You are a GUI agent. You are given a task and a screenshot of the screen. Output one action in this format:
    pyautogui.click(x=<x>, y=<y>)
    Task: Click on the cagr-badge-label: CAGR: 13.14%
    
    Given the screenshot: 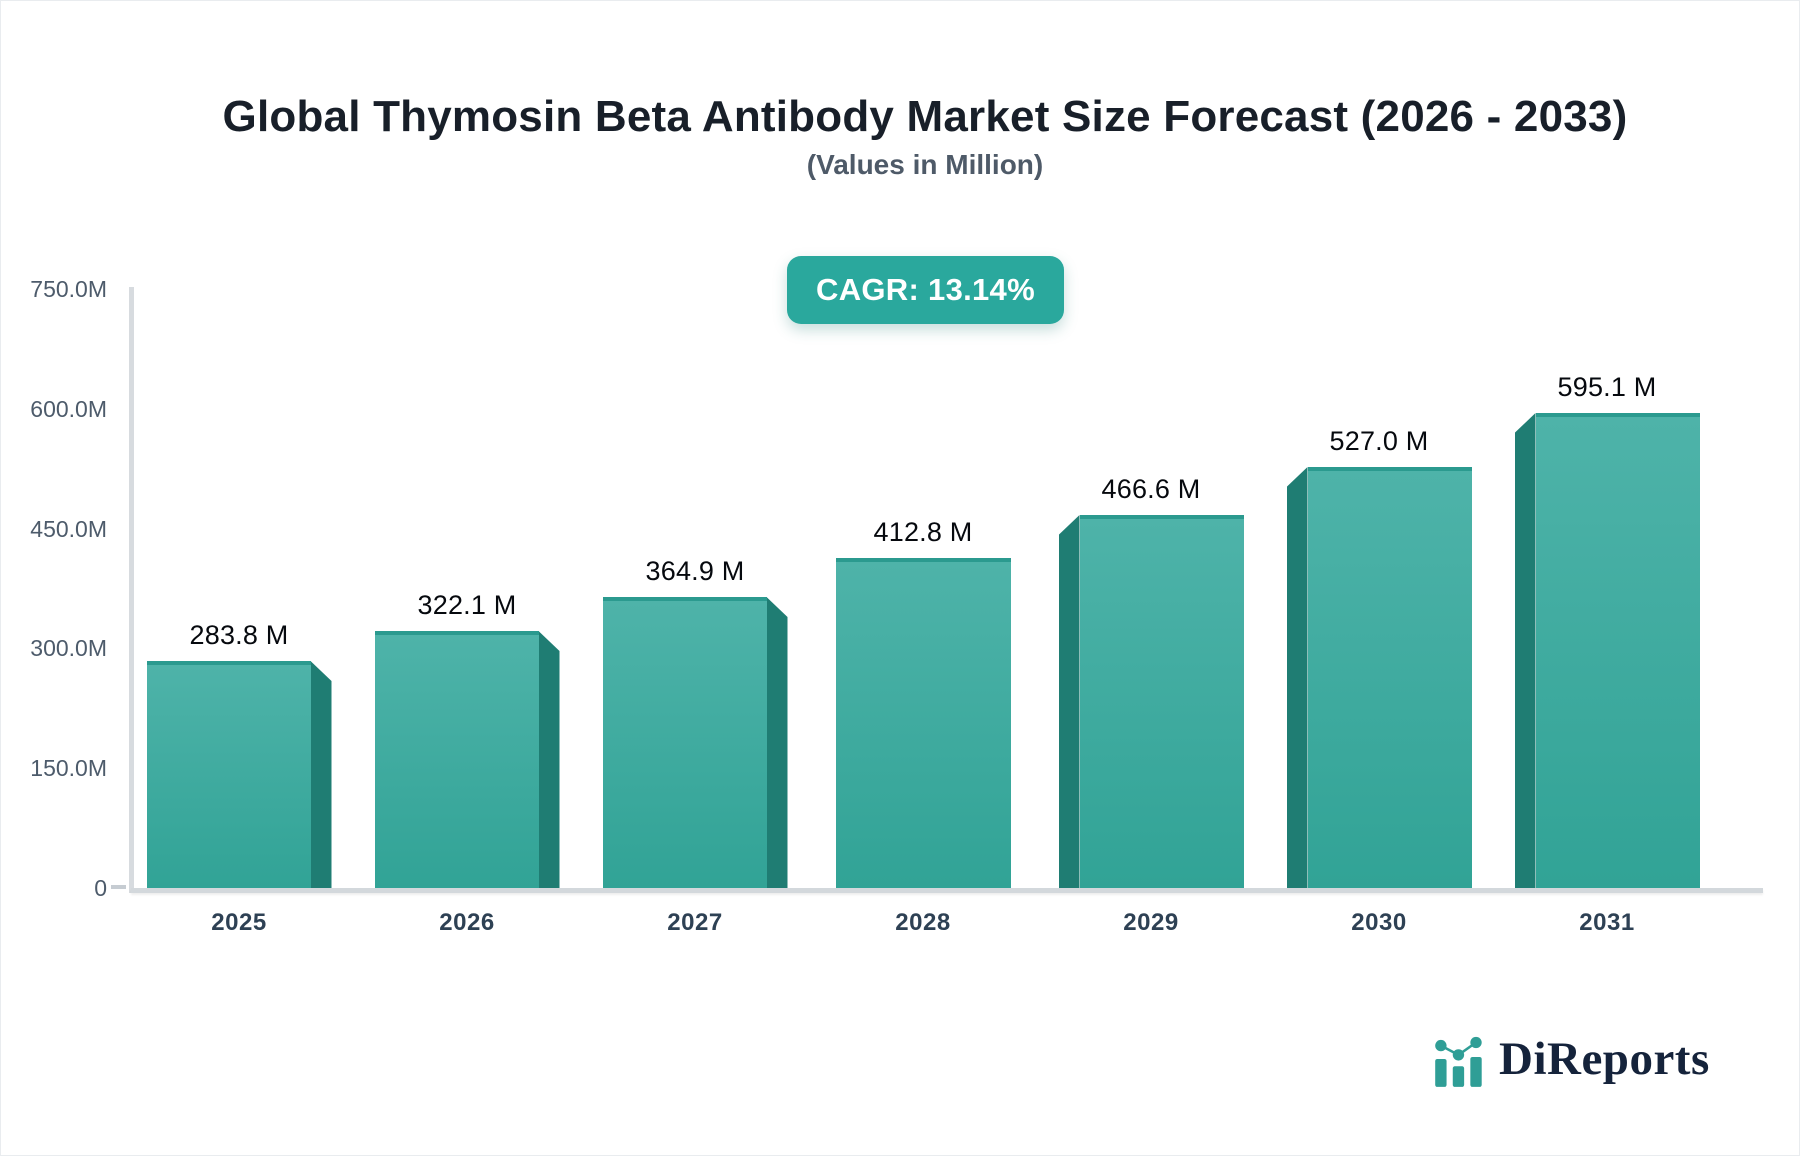 What is the action you would take?
    pyautogui.click(x=925, y=289)
    